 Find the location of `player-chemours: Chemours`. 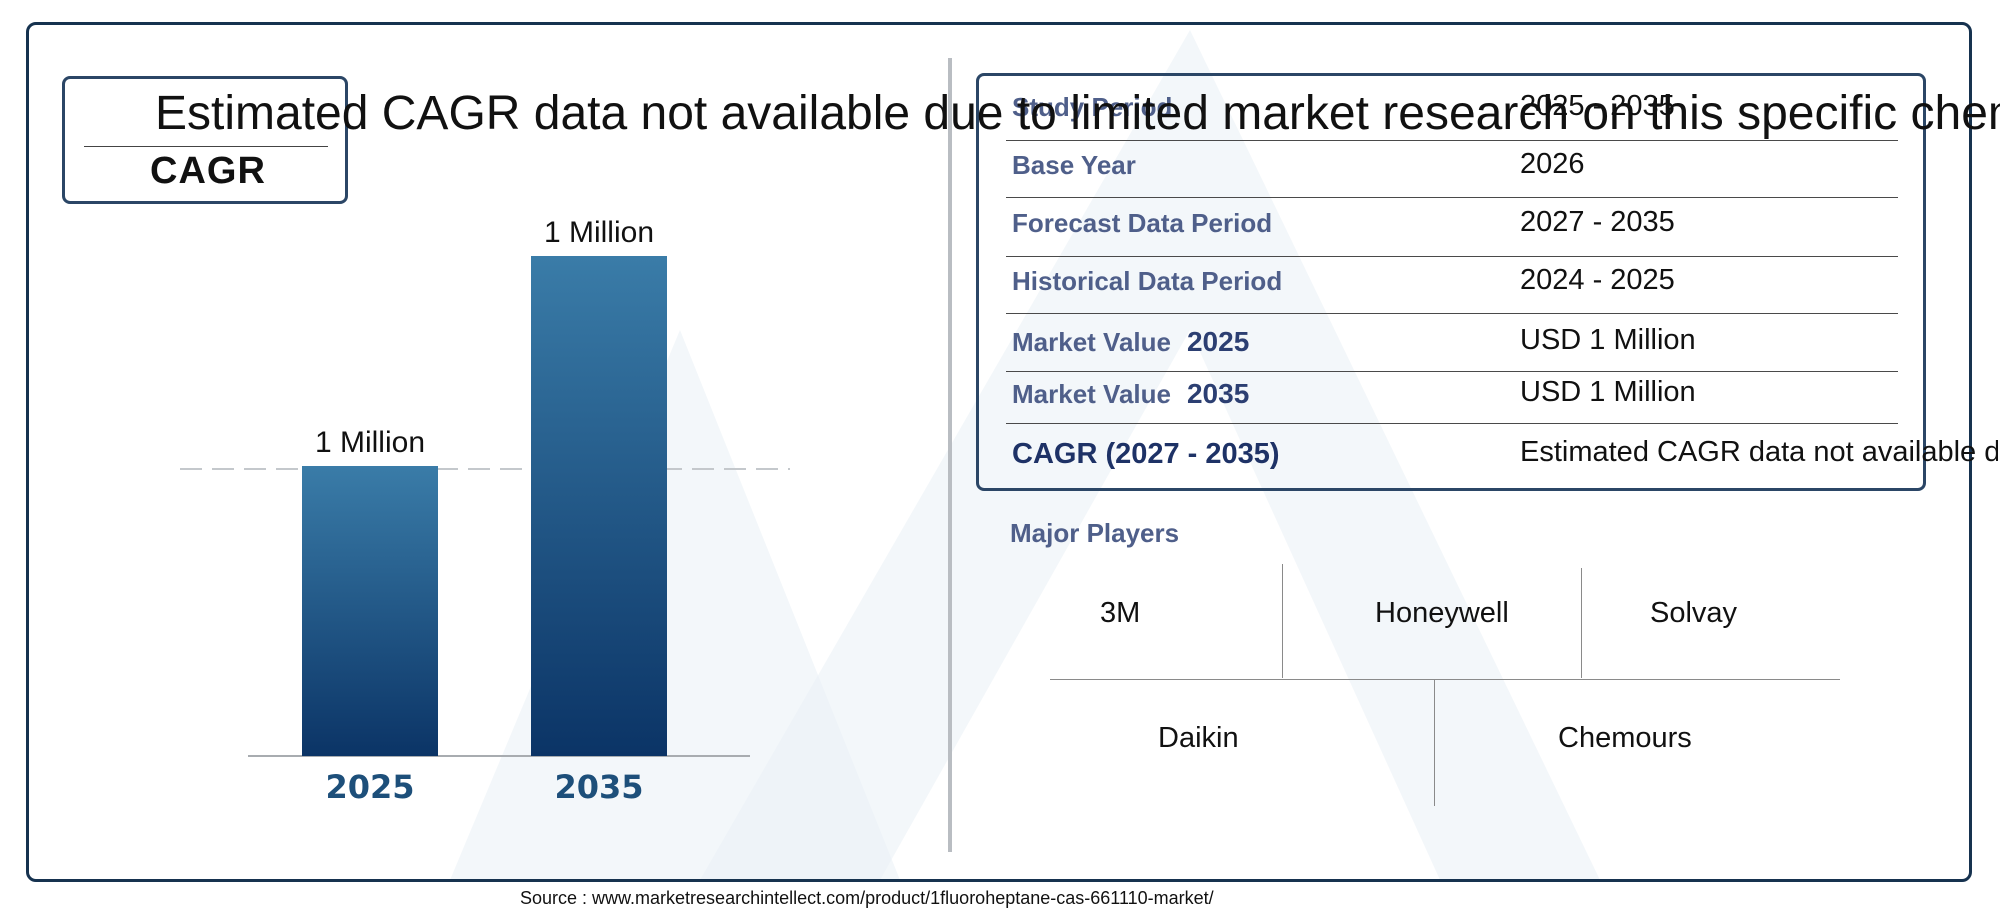

player-chemours: Chemours is located at coordinates (1625, 738).